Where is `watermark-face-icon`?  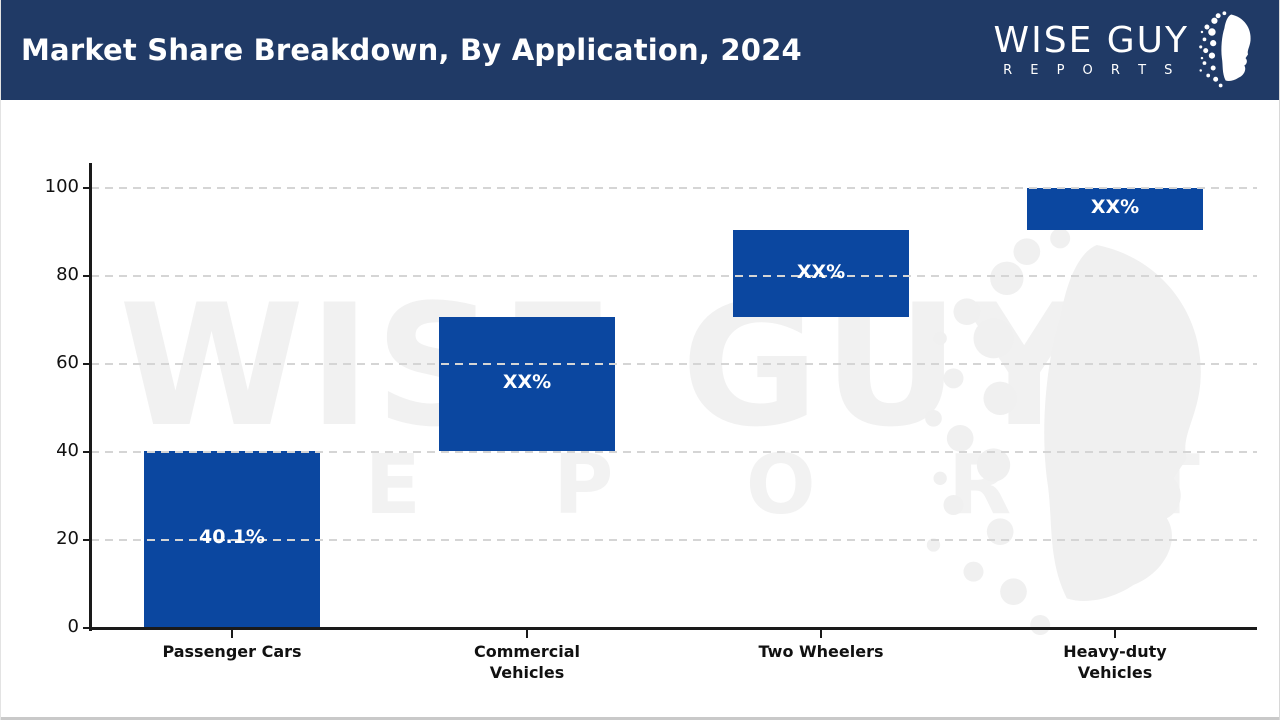
watermark-face-icon is located at coordinates (1063, 431).